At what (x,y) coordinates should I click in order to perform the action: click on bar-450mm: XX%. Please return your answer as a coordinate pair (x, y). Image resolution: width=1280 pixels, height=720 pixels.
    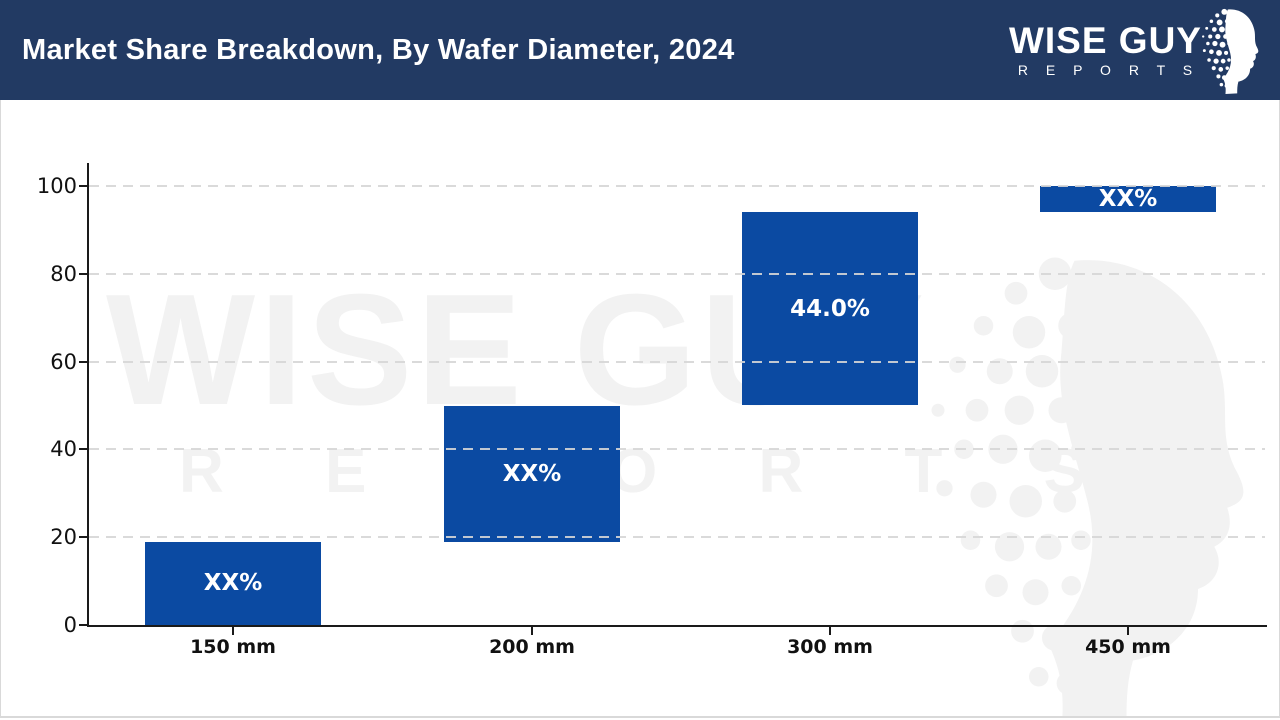
    Looking at the image, I should click on (1128, 199).